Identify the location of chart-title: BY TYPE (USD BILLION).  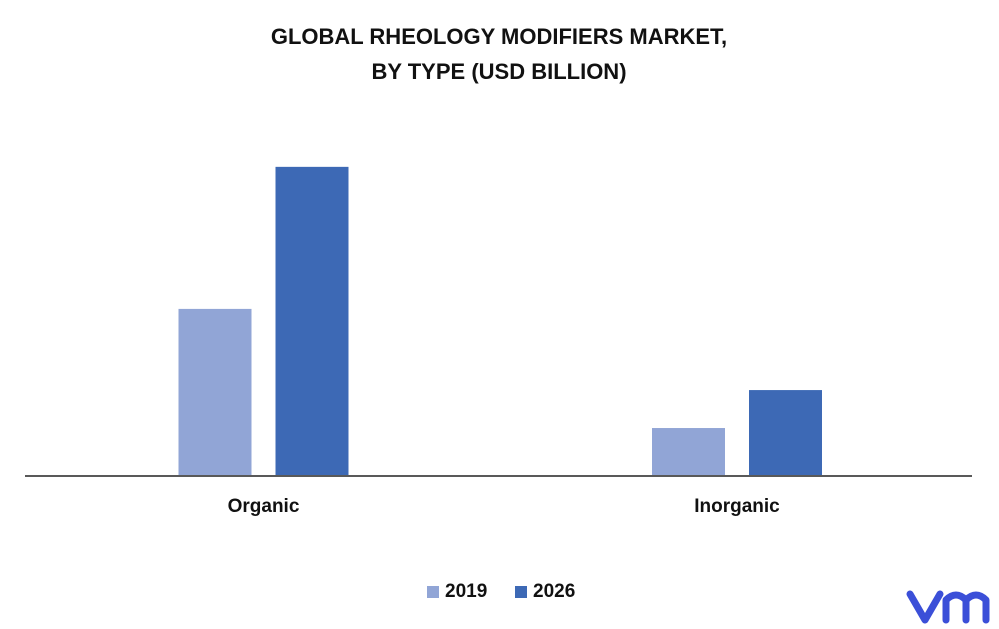
(498, 71).